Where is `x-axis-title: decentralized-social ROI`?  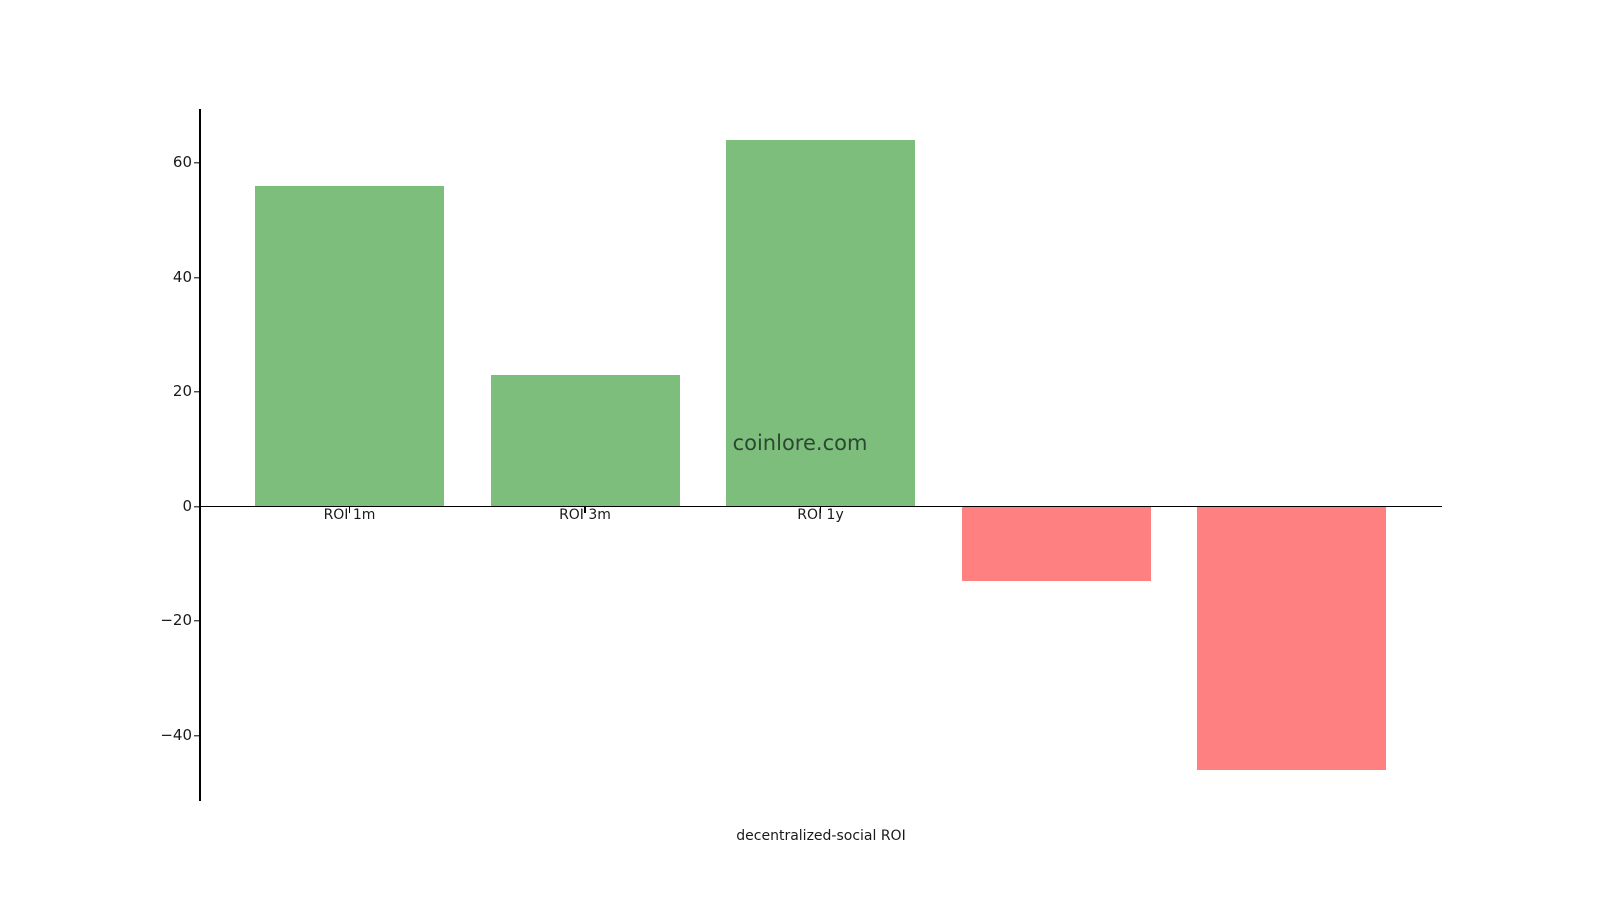 x-axis-title: decentralized-social ROI is located at coordinates (821, 836).